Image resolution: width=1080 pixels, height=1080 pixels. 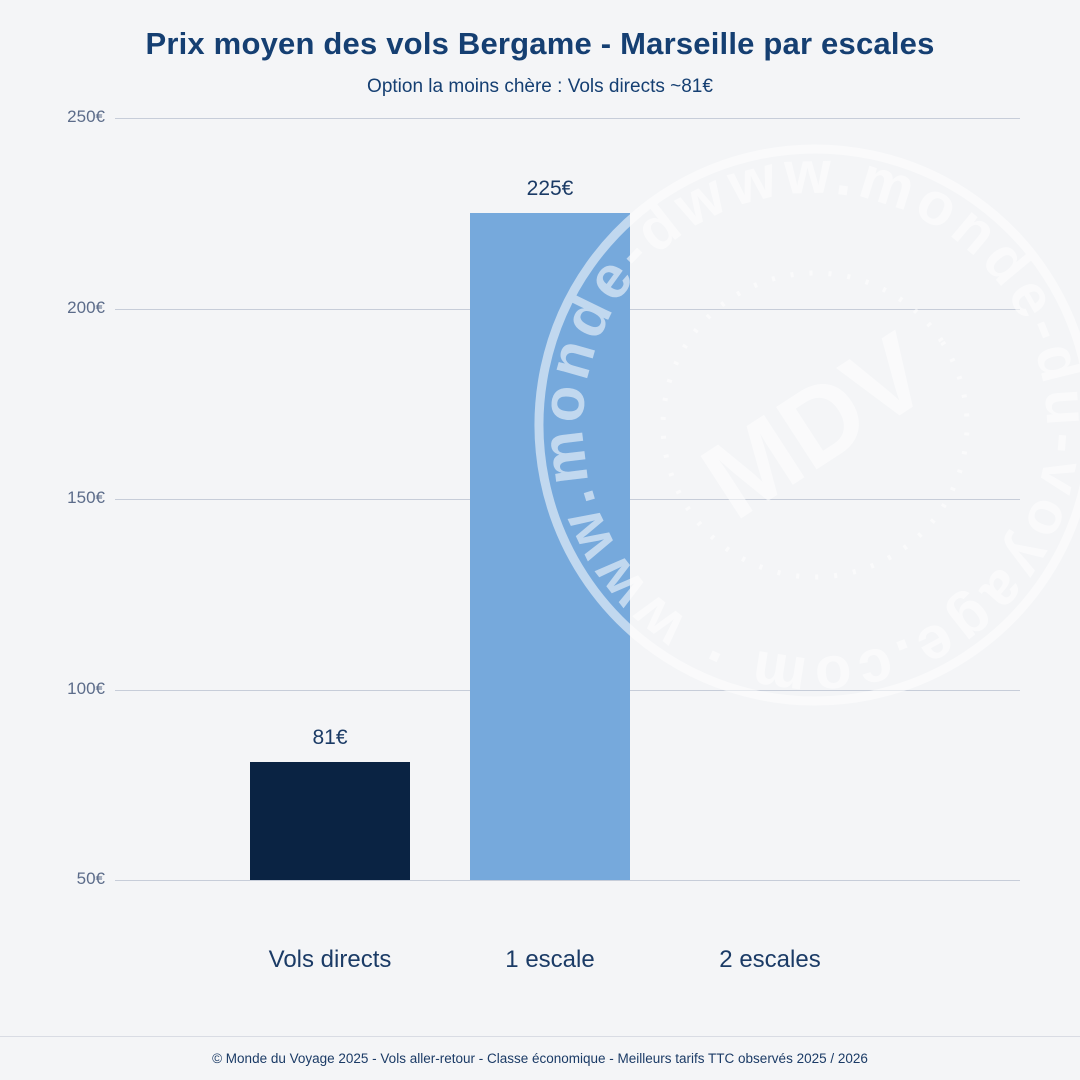 I want to click on y-axis-tick-label: 50€, so click(x=90, y=878).